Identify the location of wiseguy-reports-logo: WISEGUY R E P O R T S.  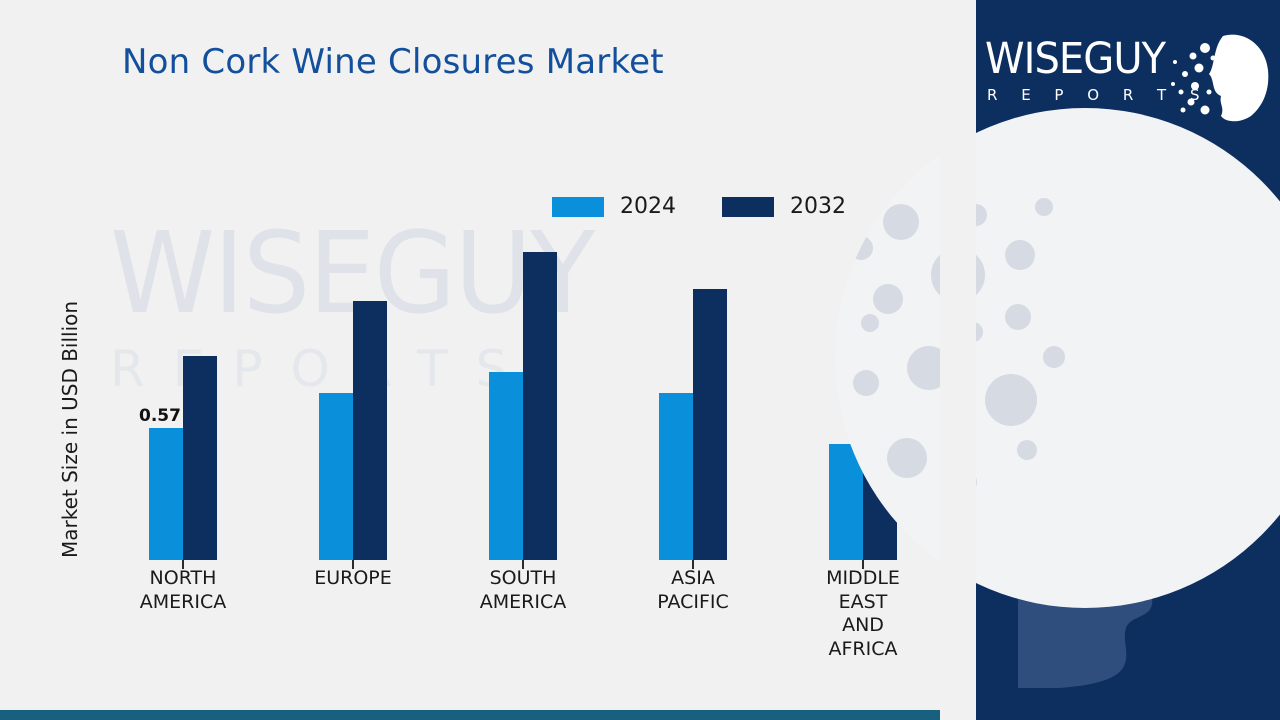
(1127, 80).